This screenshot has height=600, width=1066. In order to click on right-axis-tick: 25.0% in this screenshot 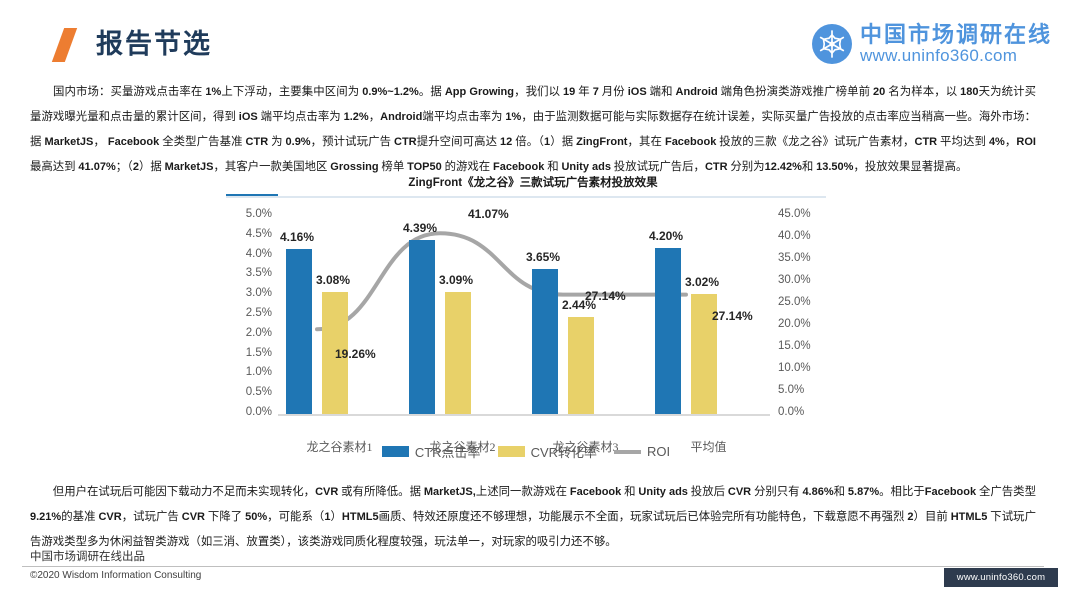, I will do `click(794, 302)`.